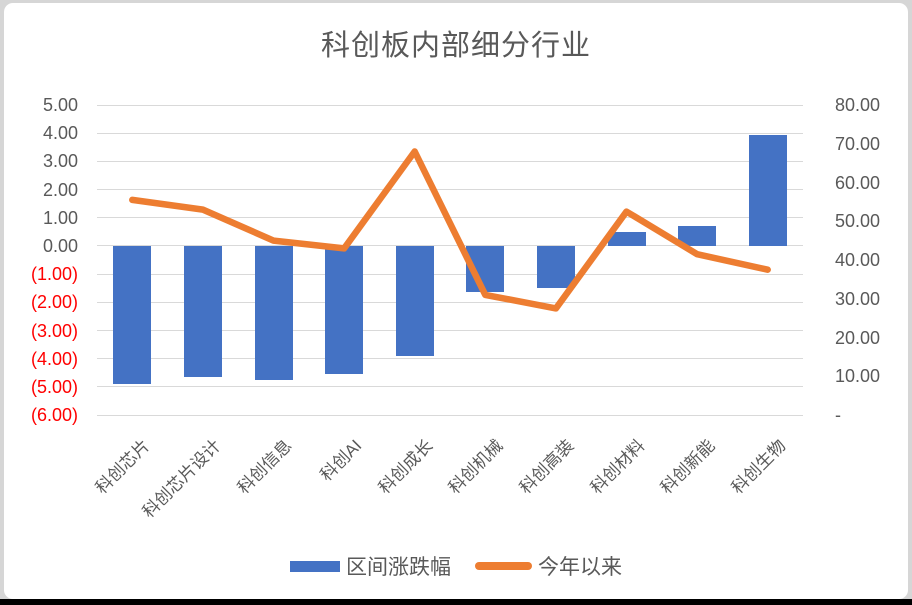 The height and width of the screenshot is (605, 912). I want to click on legend-item-line: 今年以来, so click(548, 566).